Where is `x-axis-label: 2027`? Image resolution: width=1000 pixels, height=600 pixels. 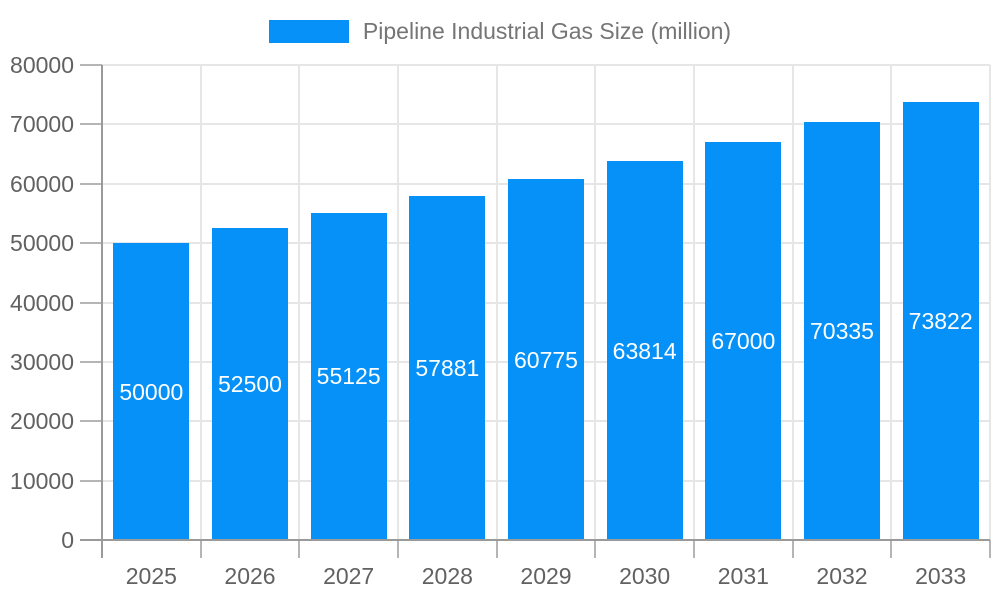 x-axis-label: 2027 is located at coordinates (349, 576).